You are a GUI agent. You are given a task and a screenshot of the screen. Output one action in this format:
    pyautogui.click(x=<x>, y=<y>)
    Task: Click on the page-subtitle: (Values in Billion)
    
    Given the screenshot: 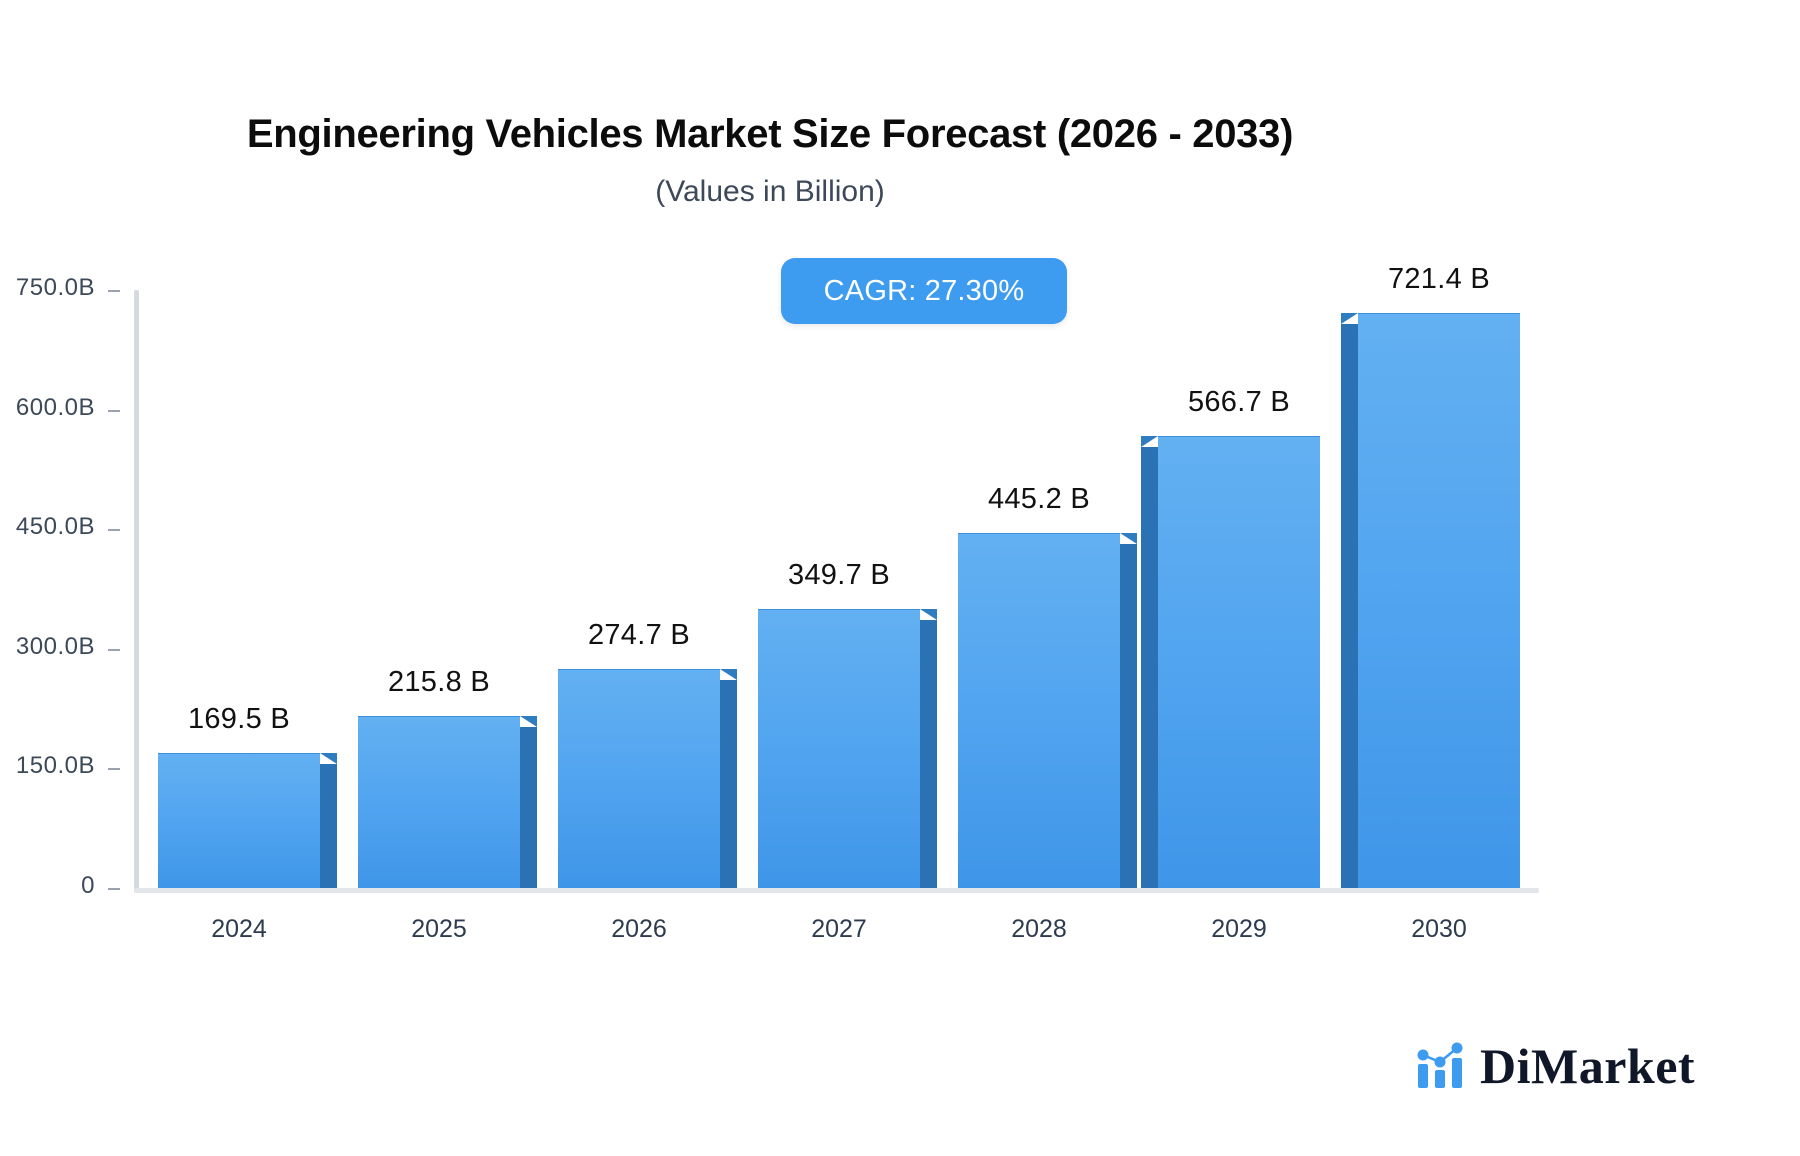 What is the action you would take?
    pyautogui.click(x=770, y=191)
    